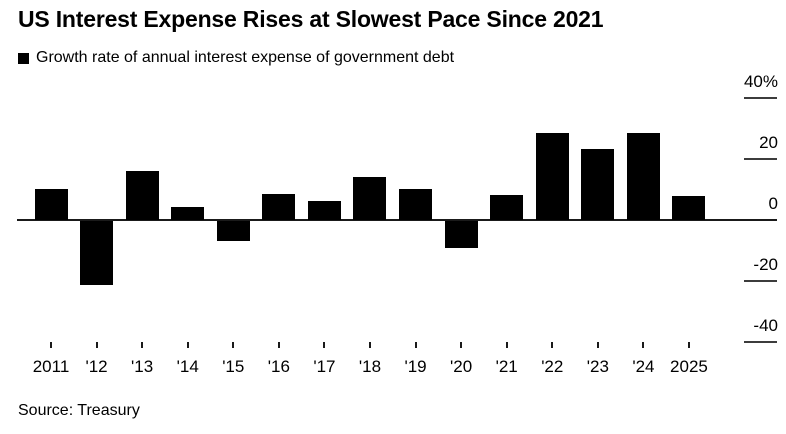 This screenshot has height=434, width=786. What do you see at coordinates (768, 142) in the screenshot?
I see `y-axis-label: 20` at bounding box center [768, 142].